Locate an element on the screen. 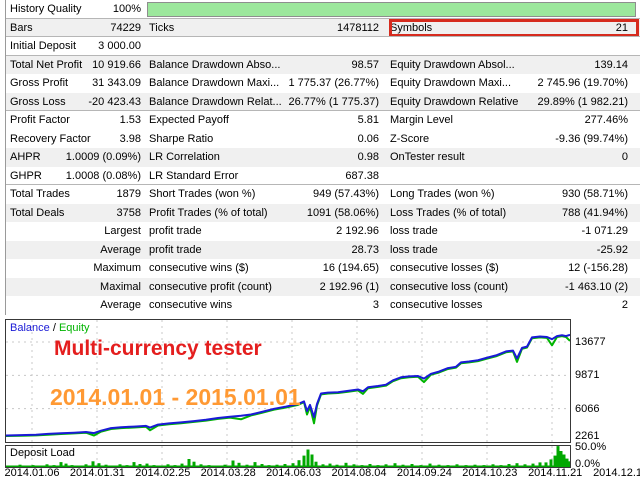 The image size is (640, 480). stat-pair: LR Correlation 0.98 is located at coordinates (264, 157).